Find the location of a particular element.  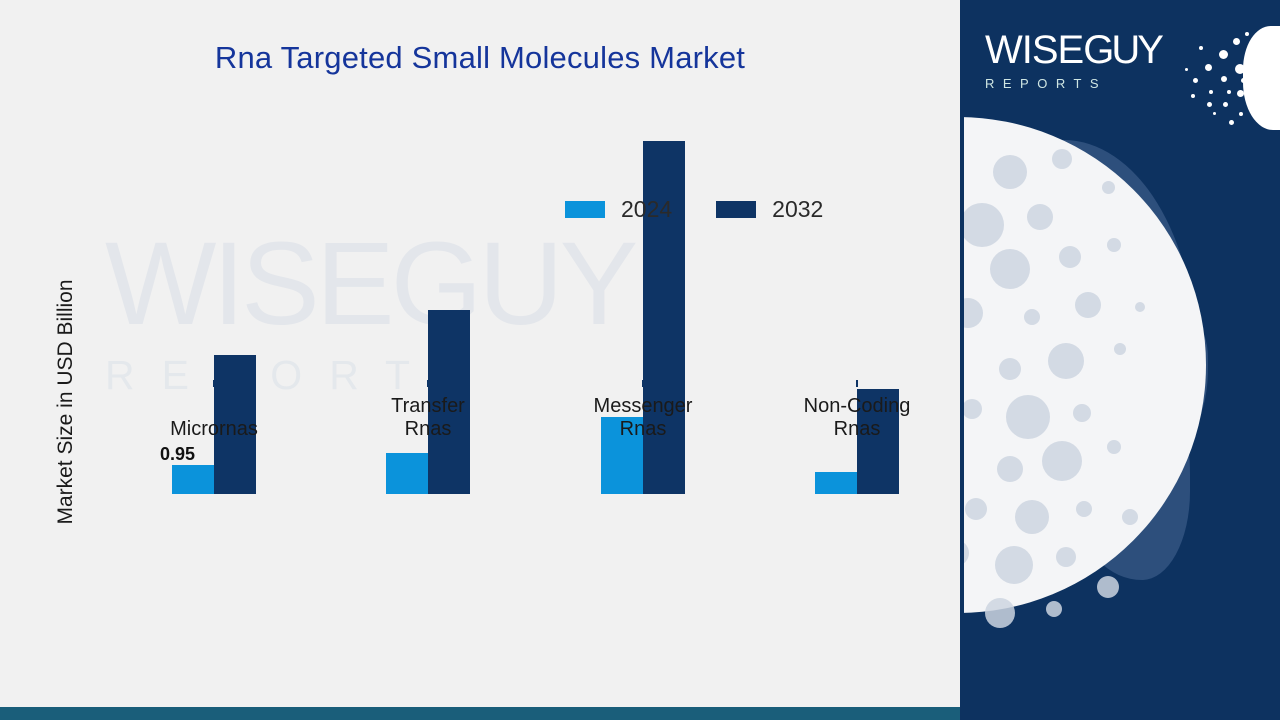

x-axis-label: Messenger Rnas is located at coordinates (643, 417).